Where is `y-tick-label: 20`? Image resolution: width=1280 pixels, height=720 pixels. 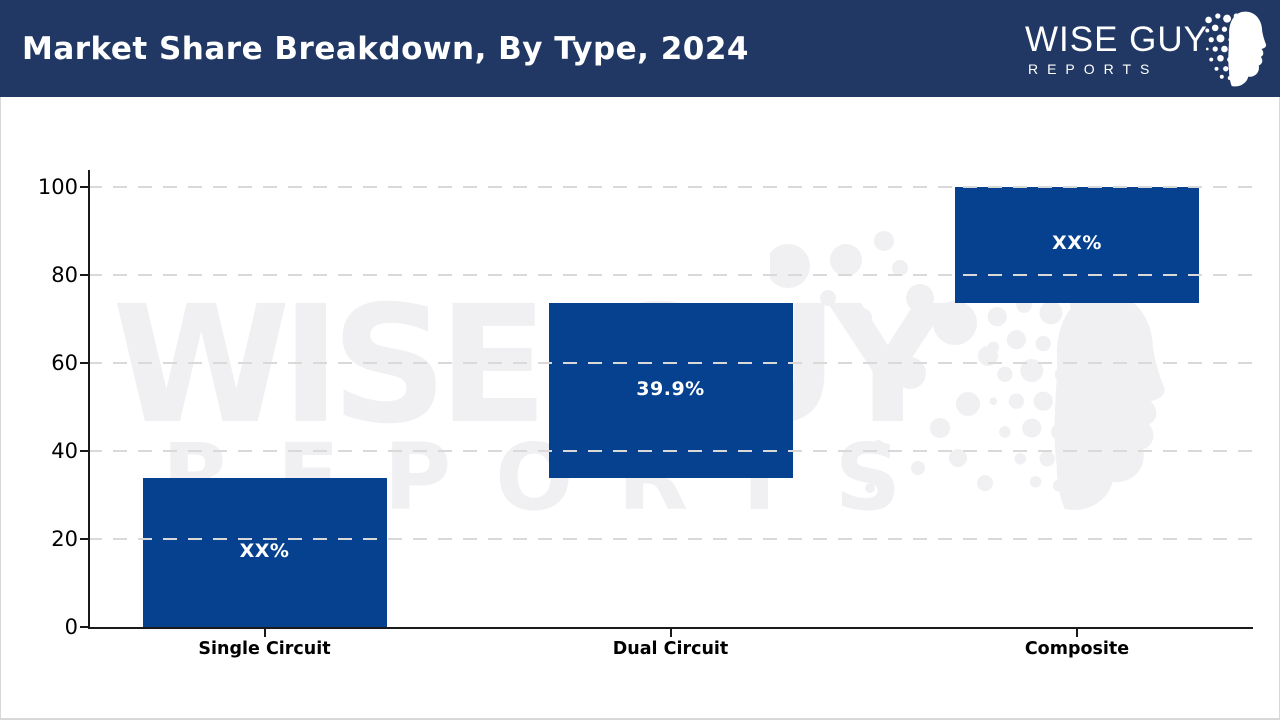
y-tick-label: 20 is located at coordinates (64, 539).